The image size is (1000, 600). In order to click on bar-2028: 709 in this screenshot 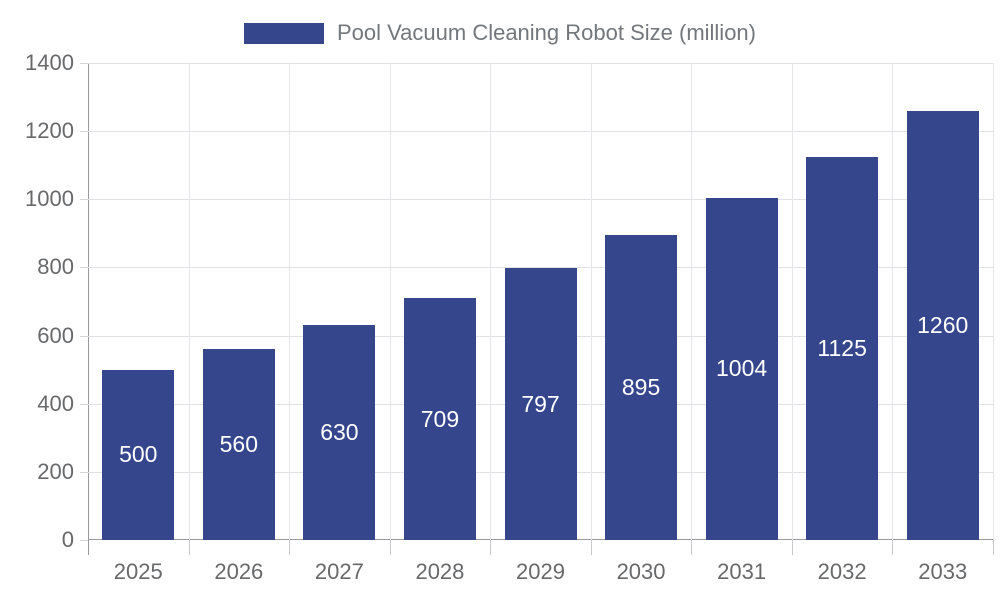, I will do `click(439, 419)`.